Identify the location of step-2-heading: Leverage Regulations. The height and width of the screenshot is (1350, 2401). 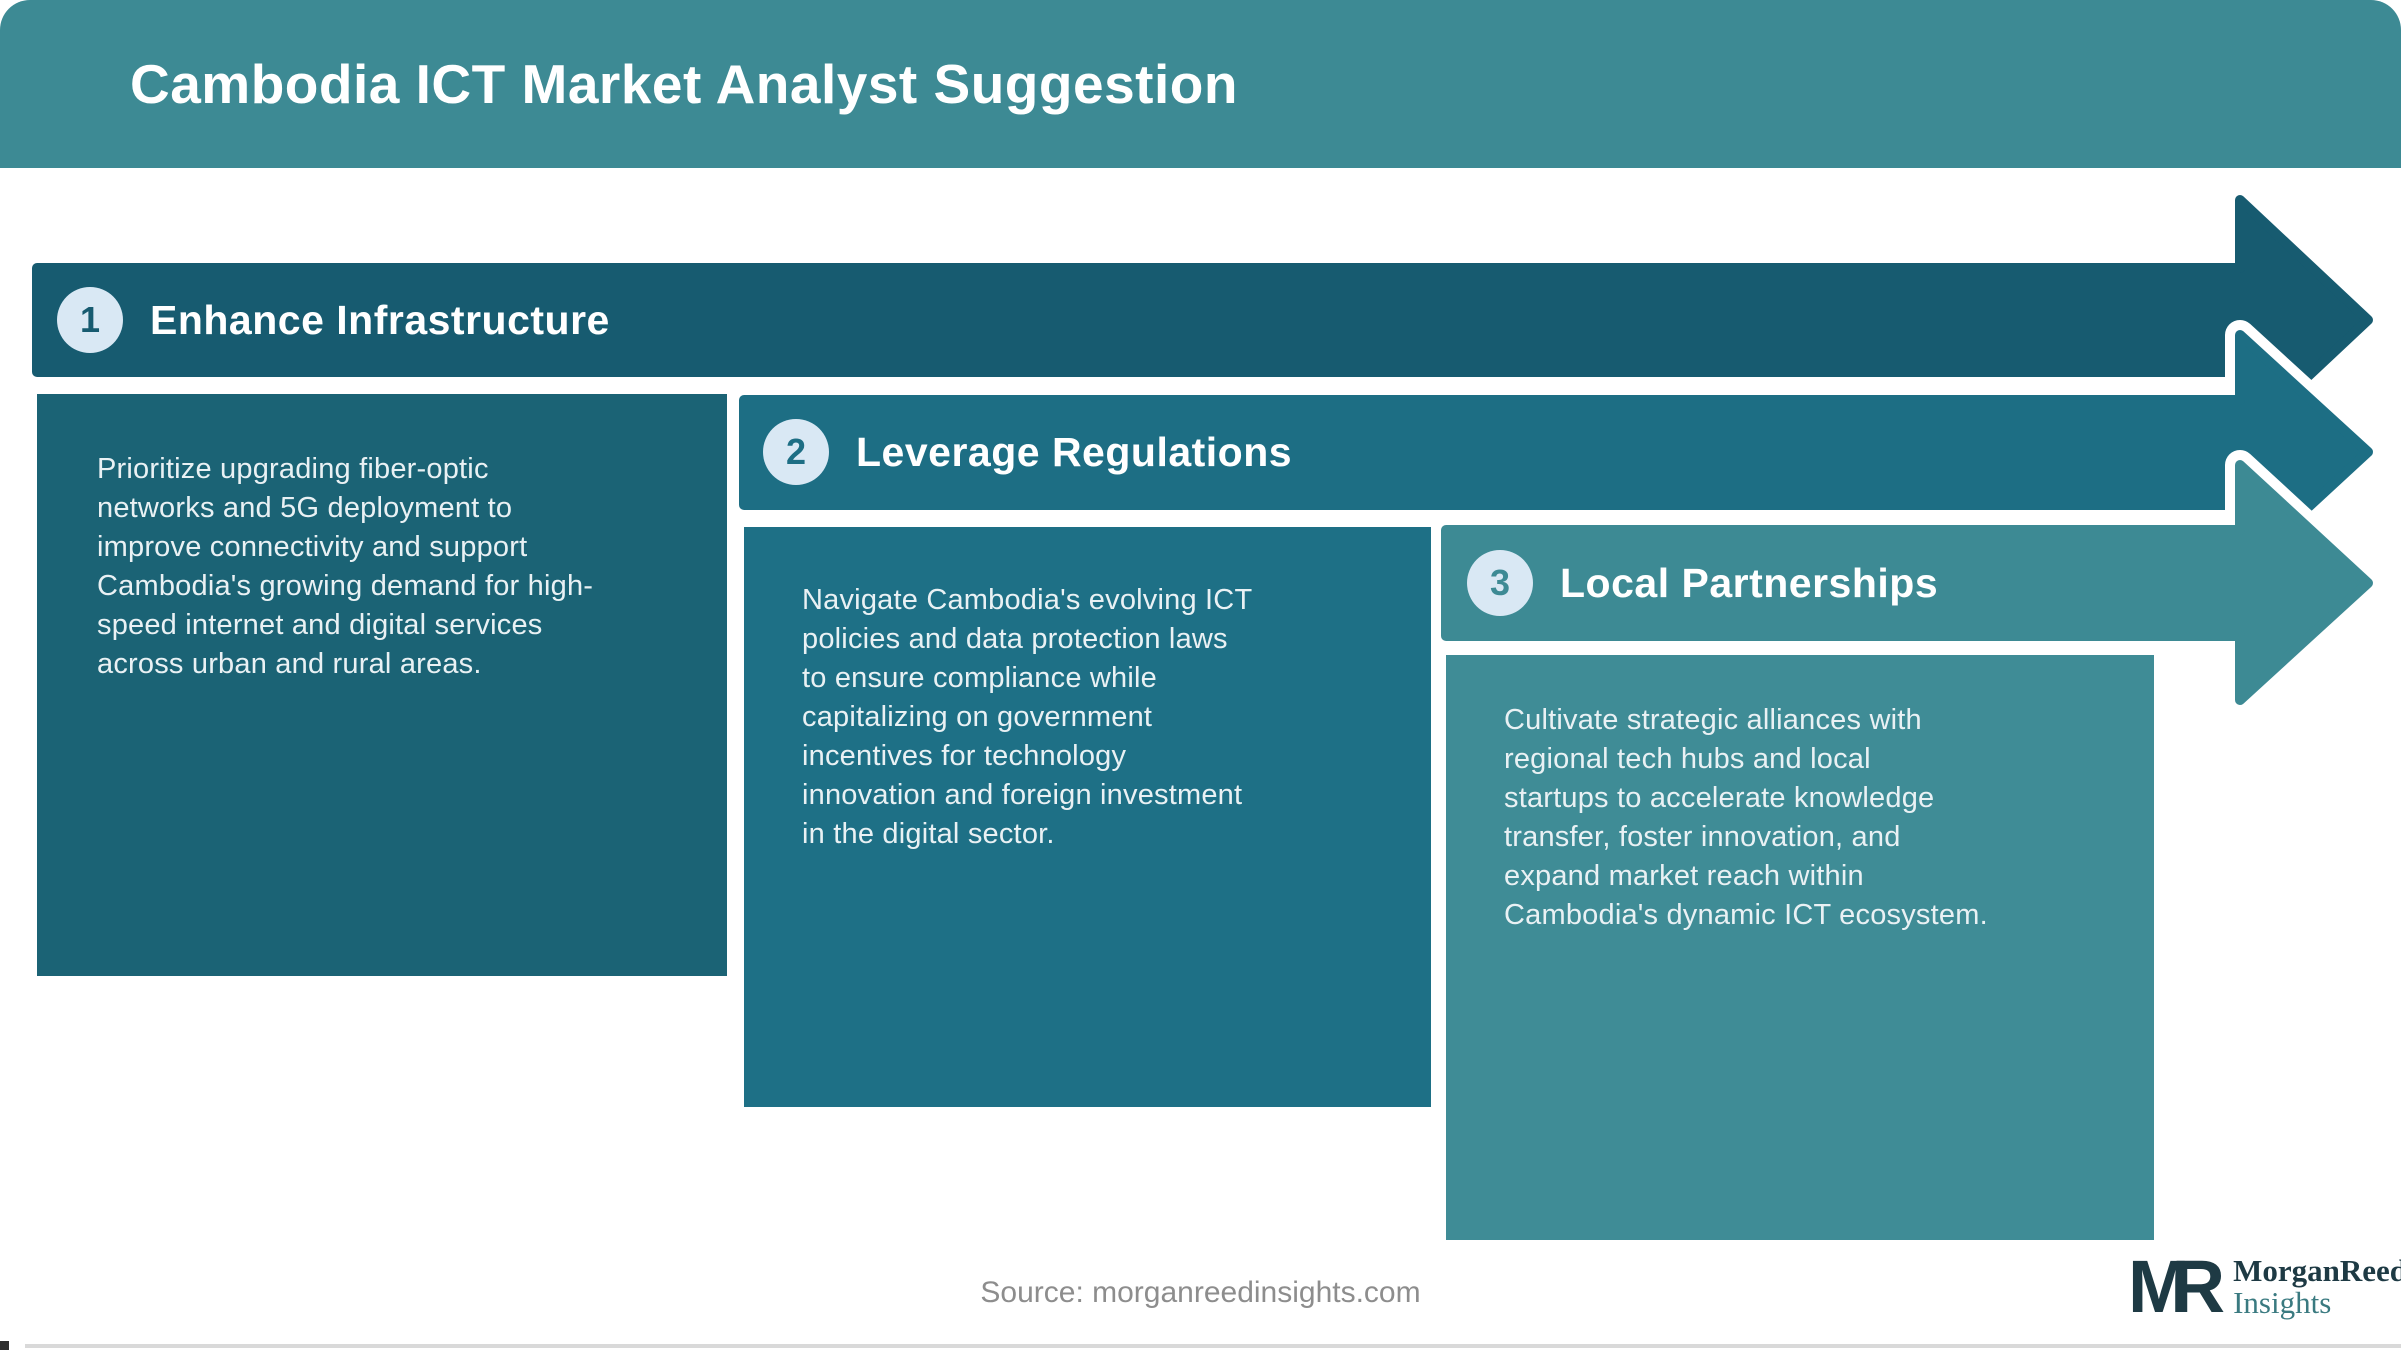
(1074, 452).